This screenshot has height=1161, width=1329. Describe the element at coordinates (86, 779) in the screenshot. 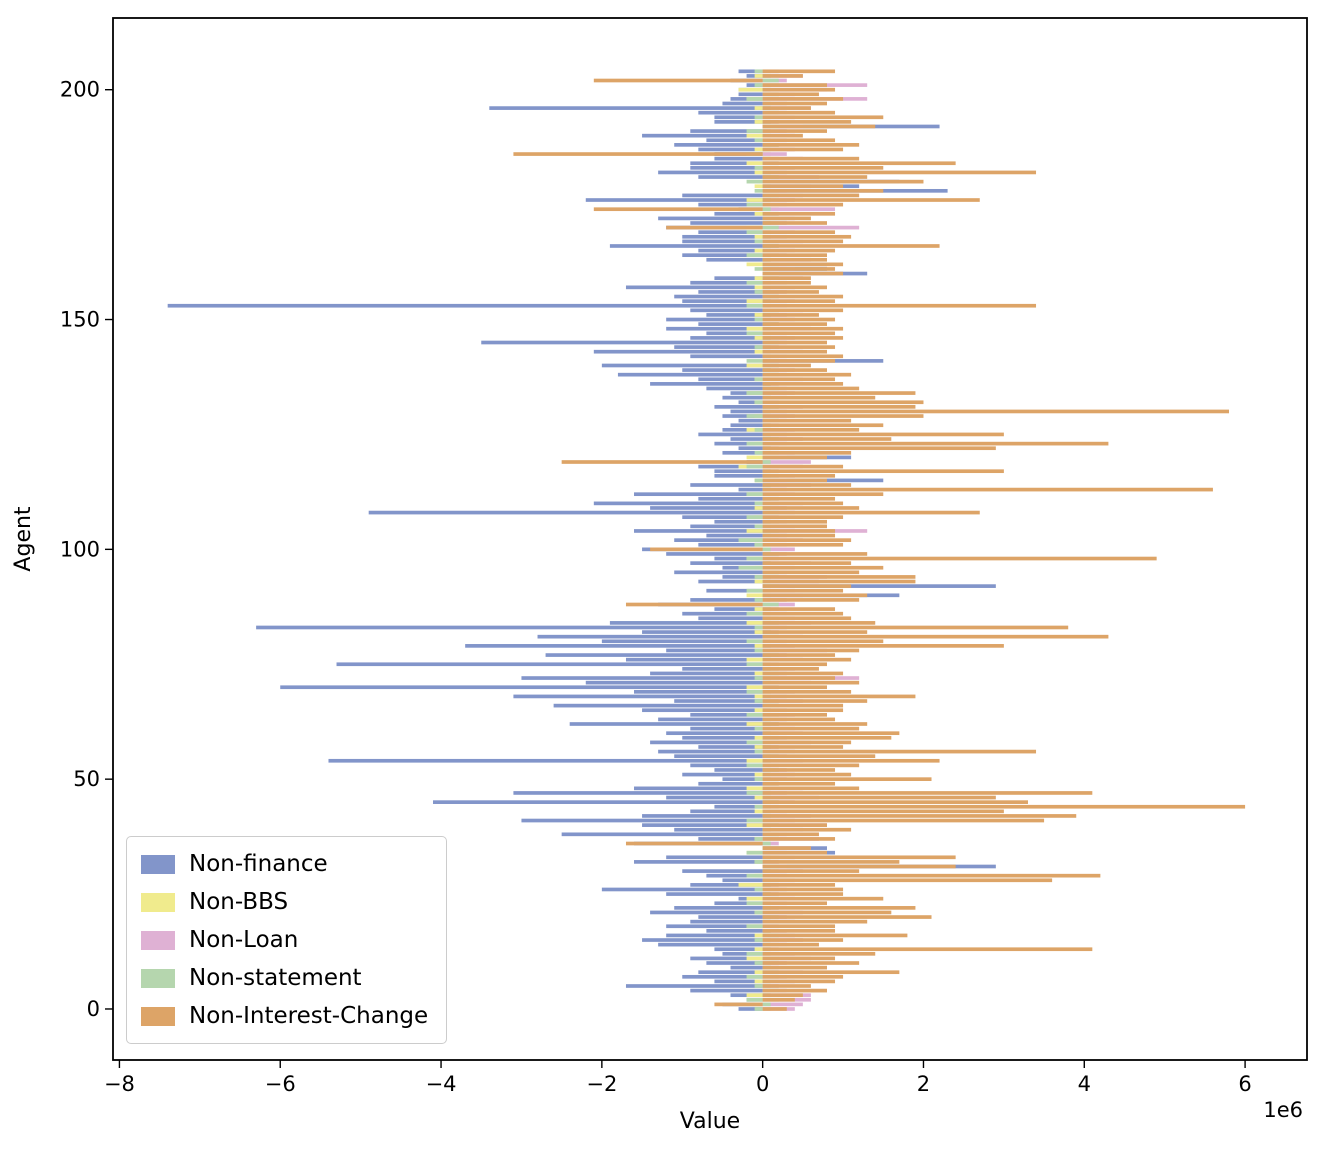

I see `y-tick-label: 50` at that location.